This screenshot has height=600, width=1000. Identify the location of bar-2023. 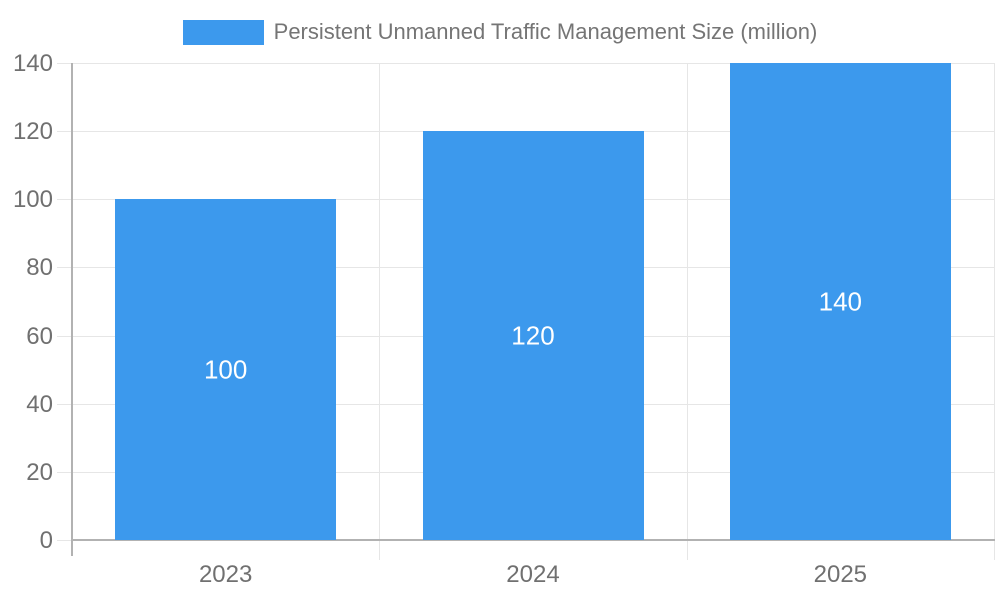
(225, 369).